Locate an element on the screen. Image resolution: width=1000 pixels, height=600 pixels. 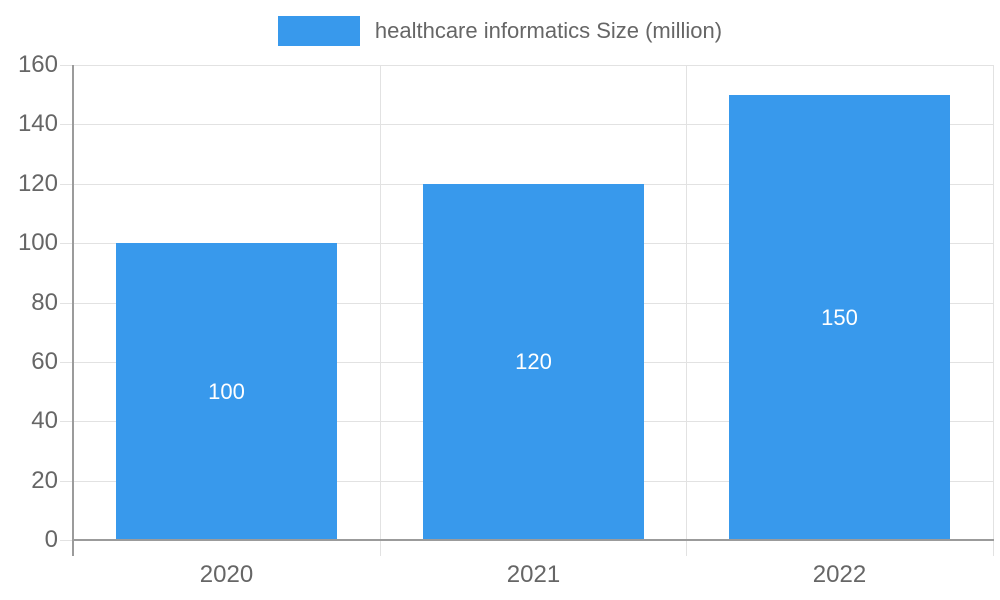
bar-2021: 120 is located at coordinates (533, 362).